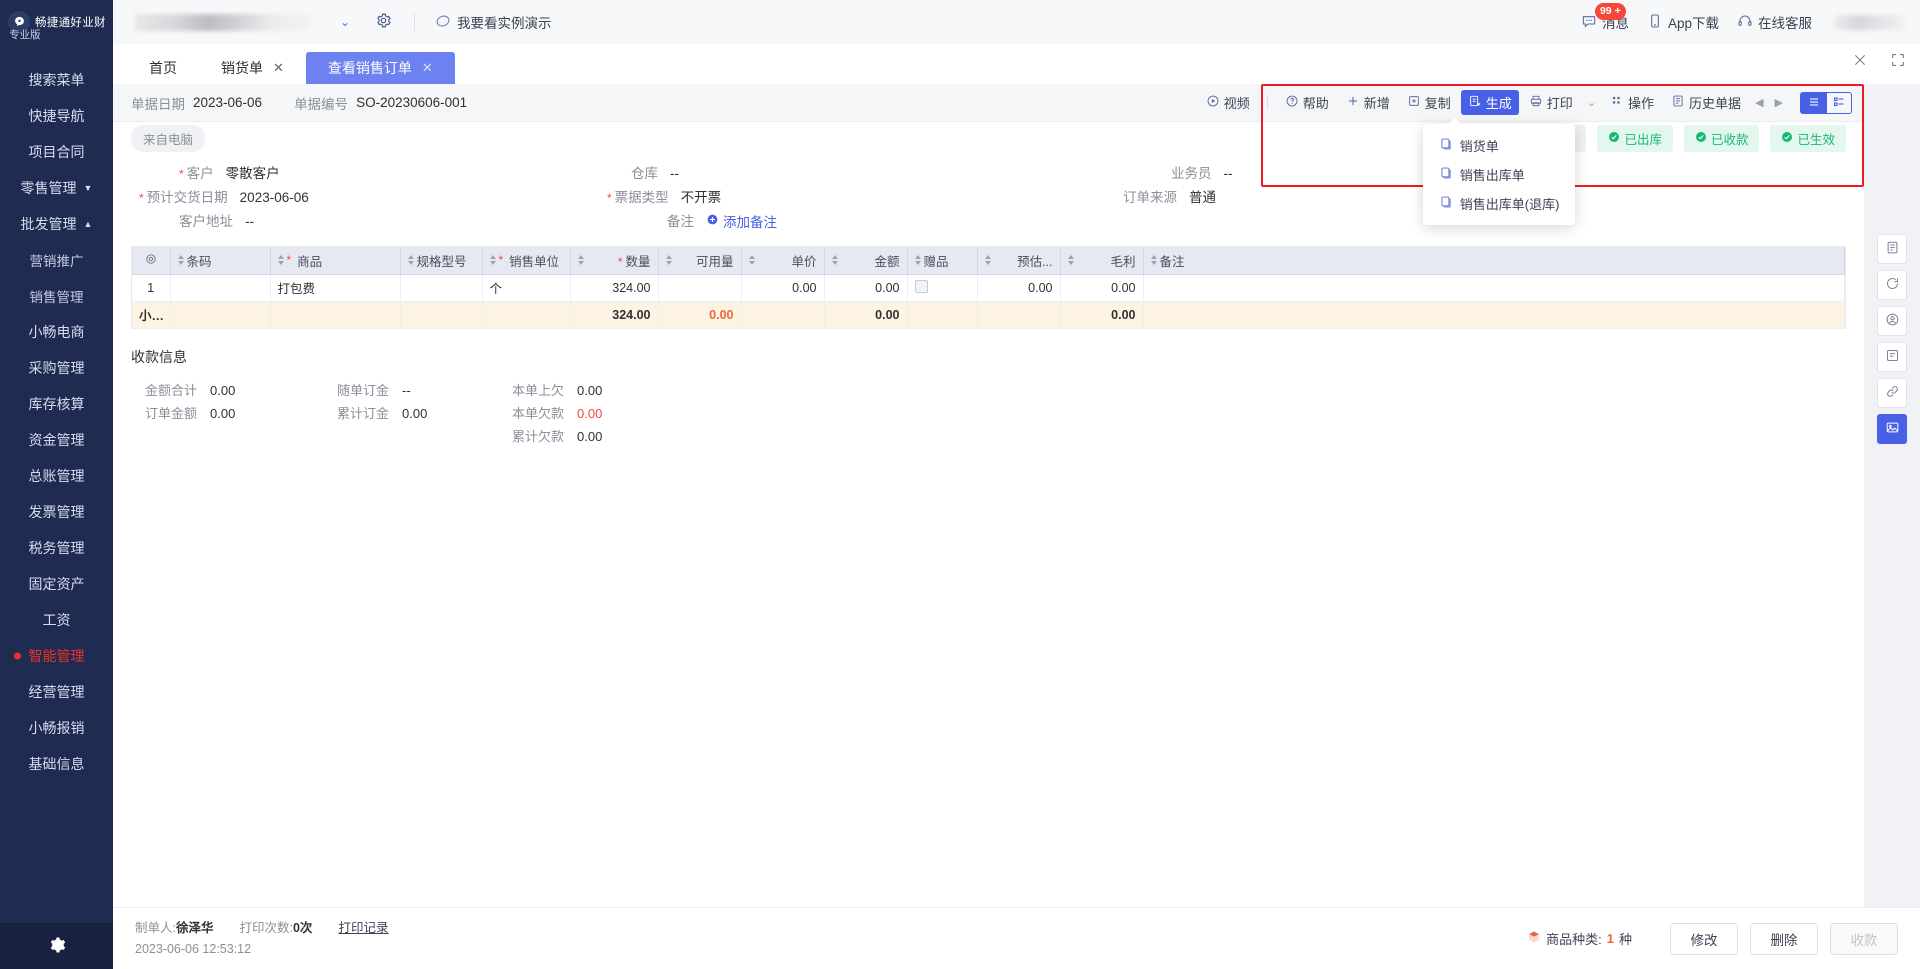 This screenshot has width=1920, height=969. I want to click on help-button: 帮助, so click(1307, 102).